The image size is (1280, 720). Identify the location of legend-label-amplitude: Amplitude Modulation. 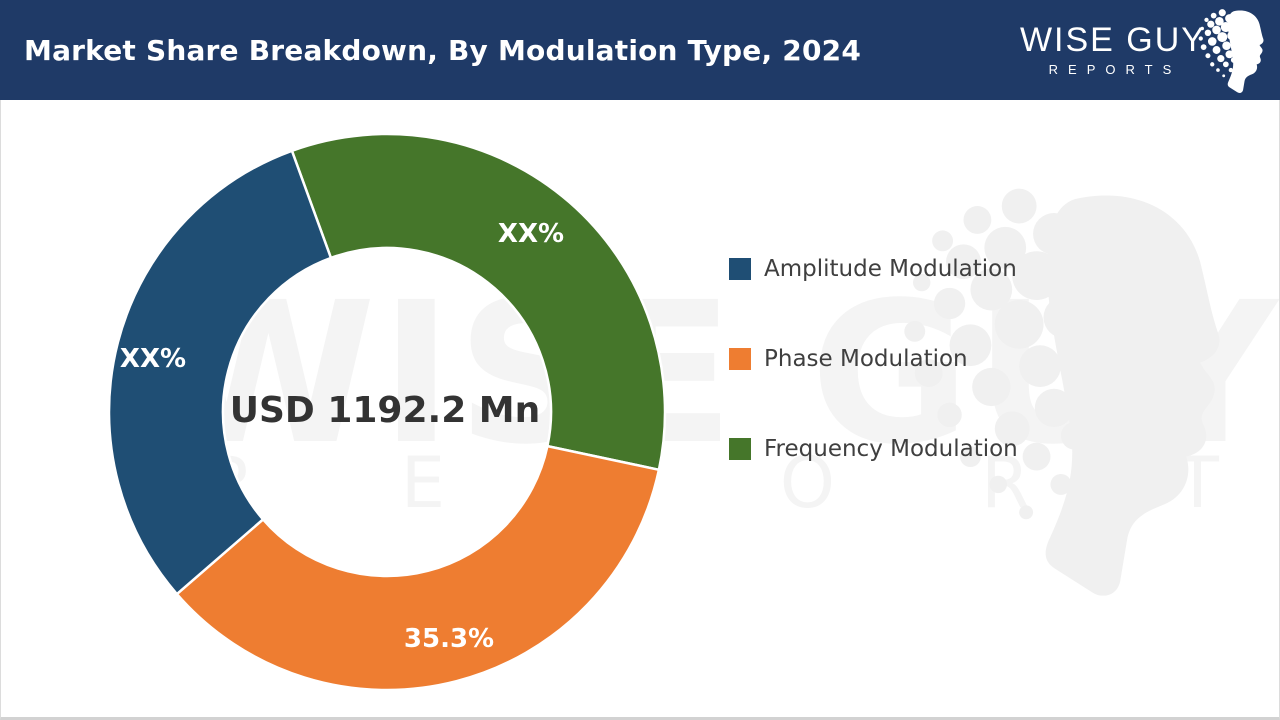
(890, 269).